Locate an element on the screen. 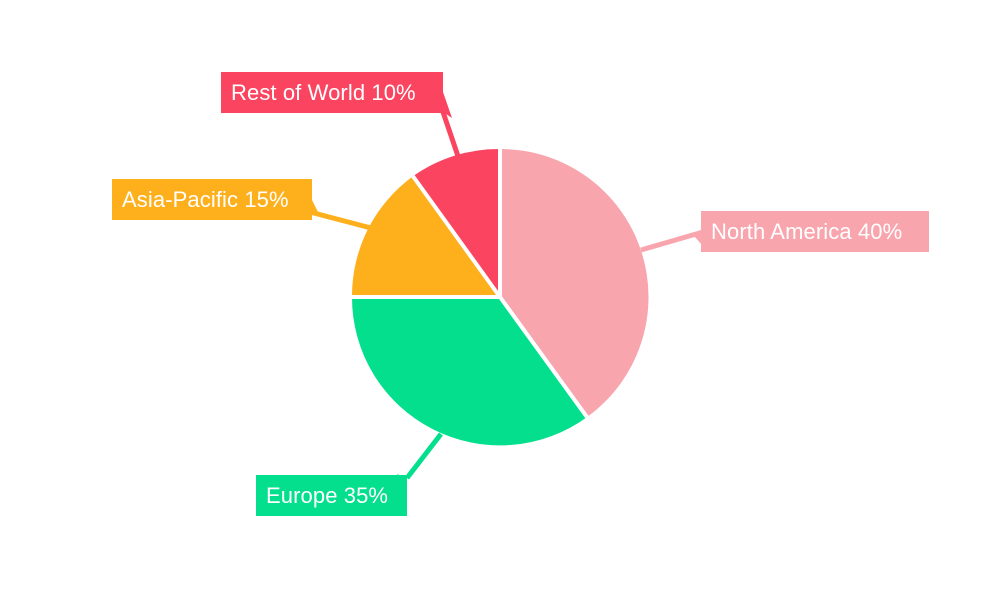 The height and width of the screenshot is (600, 1000). leader-line-asia-pacific is located at coordinates (340, 220).